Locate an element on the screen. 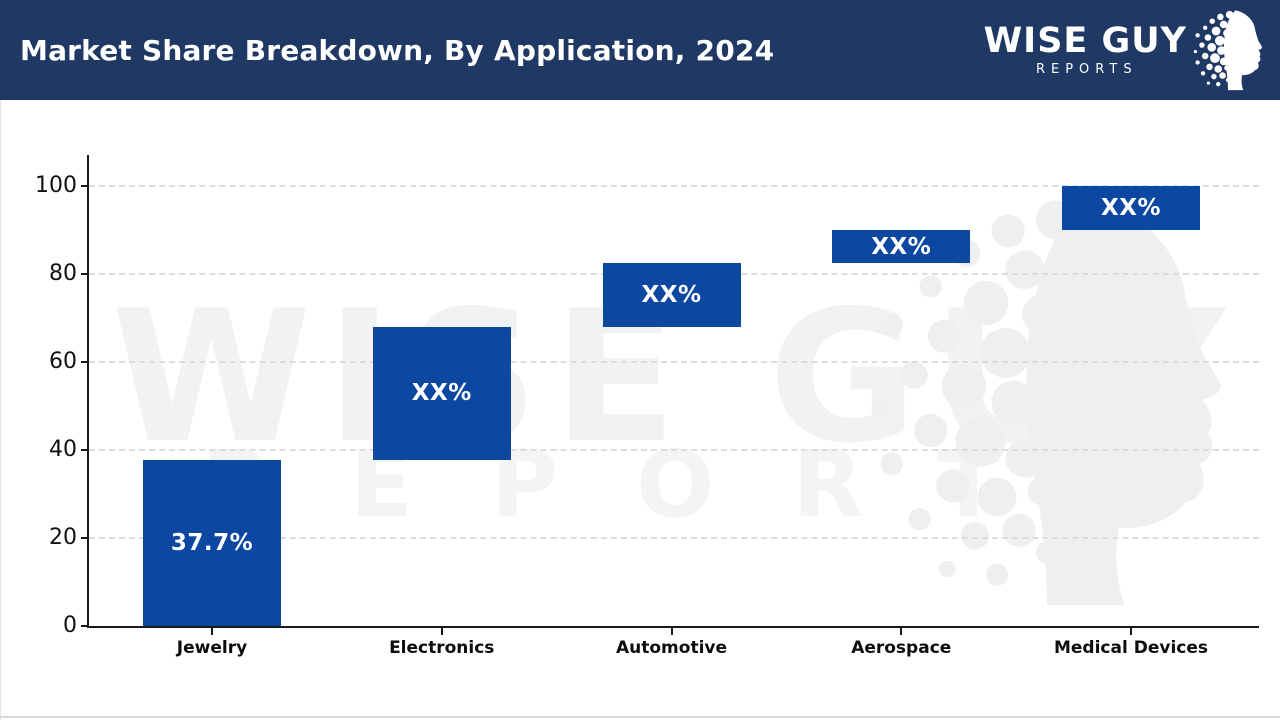  logo-brand-subtitle: REPORTS is located at coordinates (1086, 69).